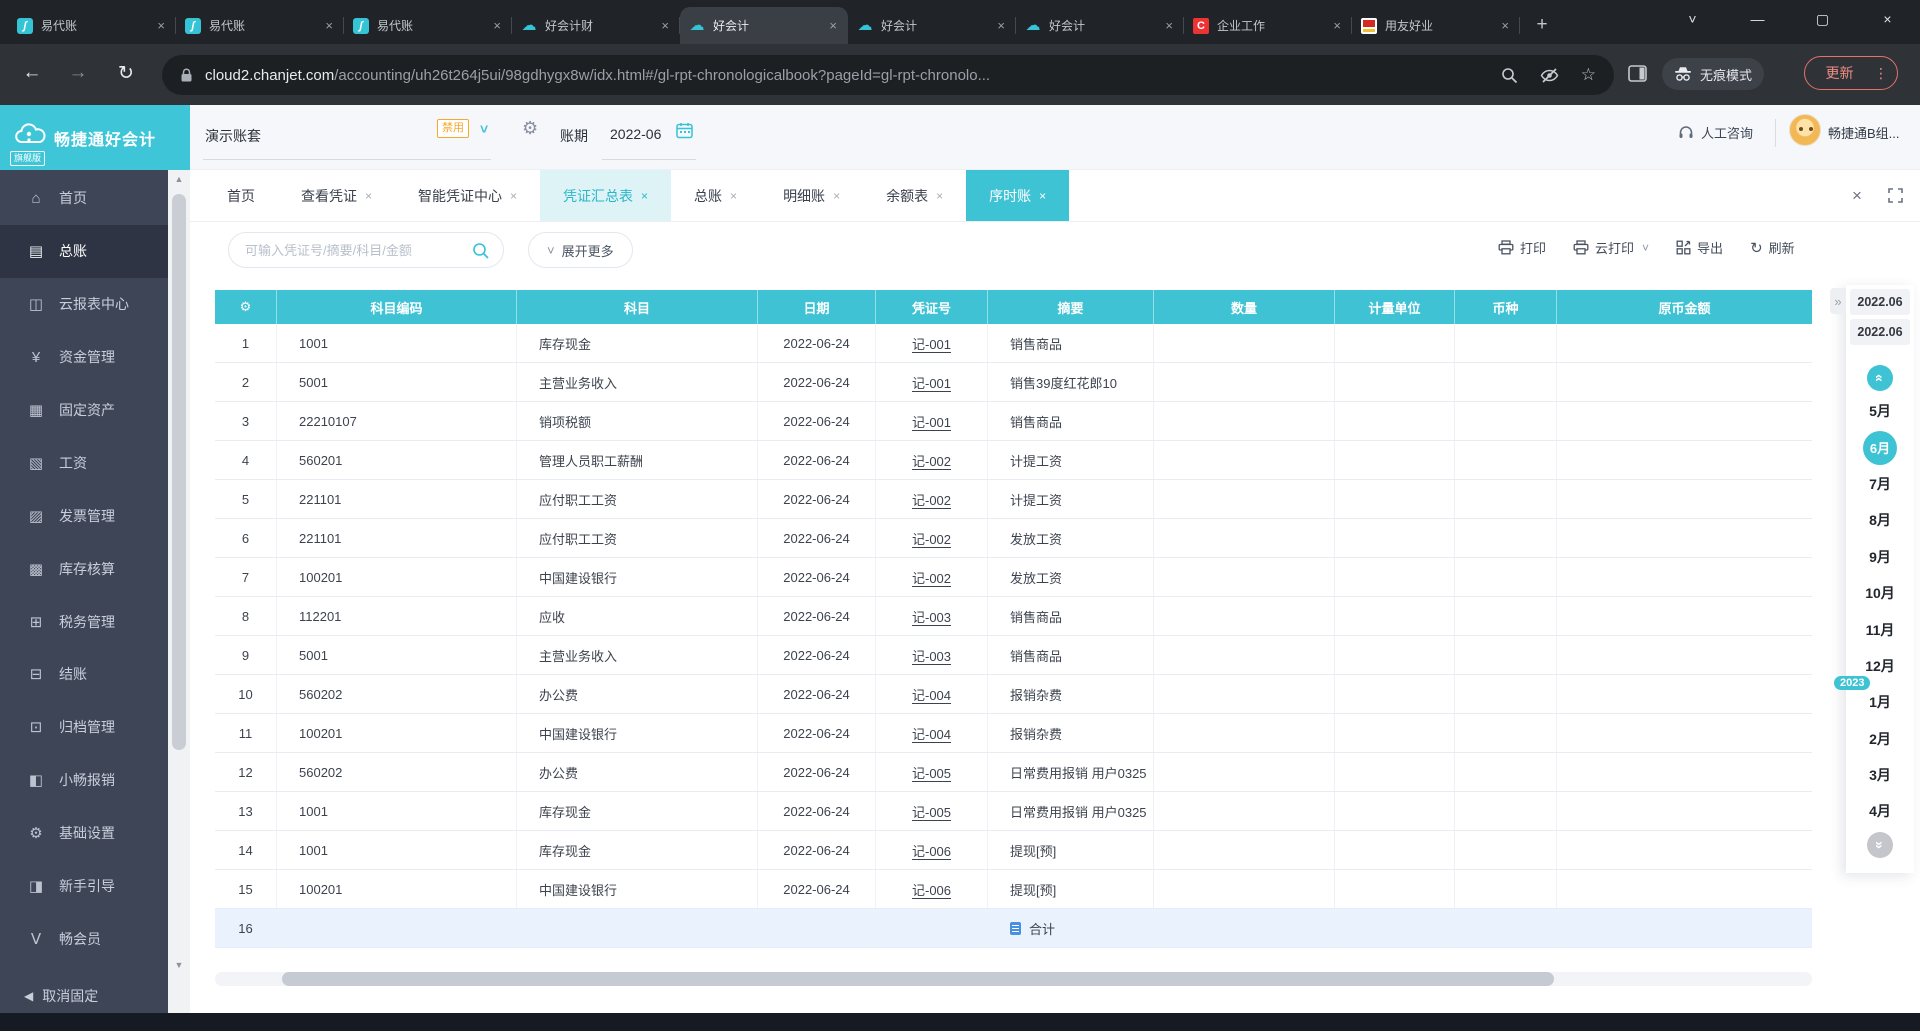  I want to click on table-row: 16 合计, so click(1013, 928).